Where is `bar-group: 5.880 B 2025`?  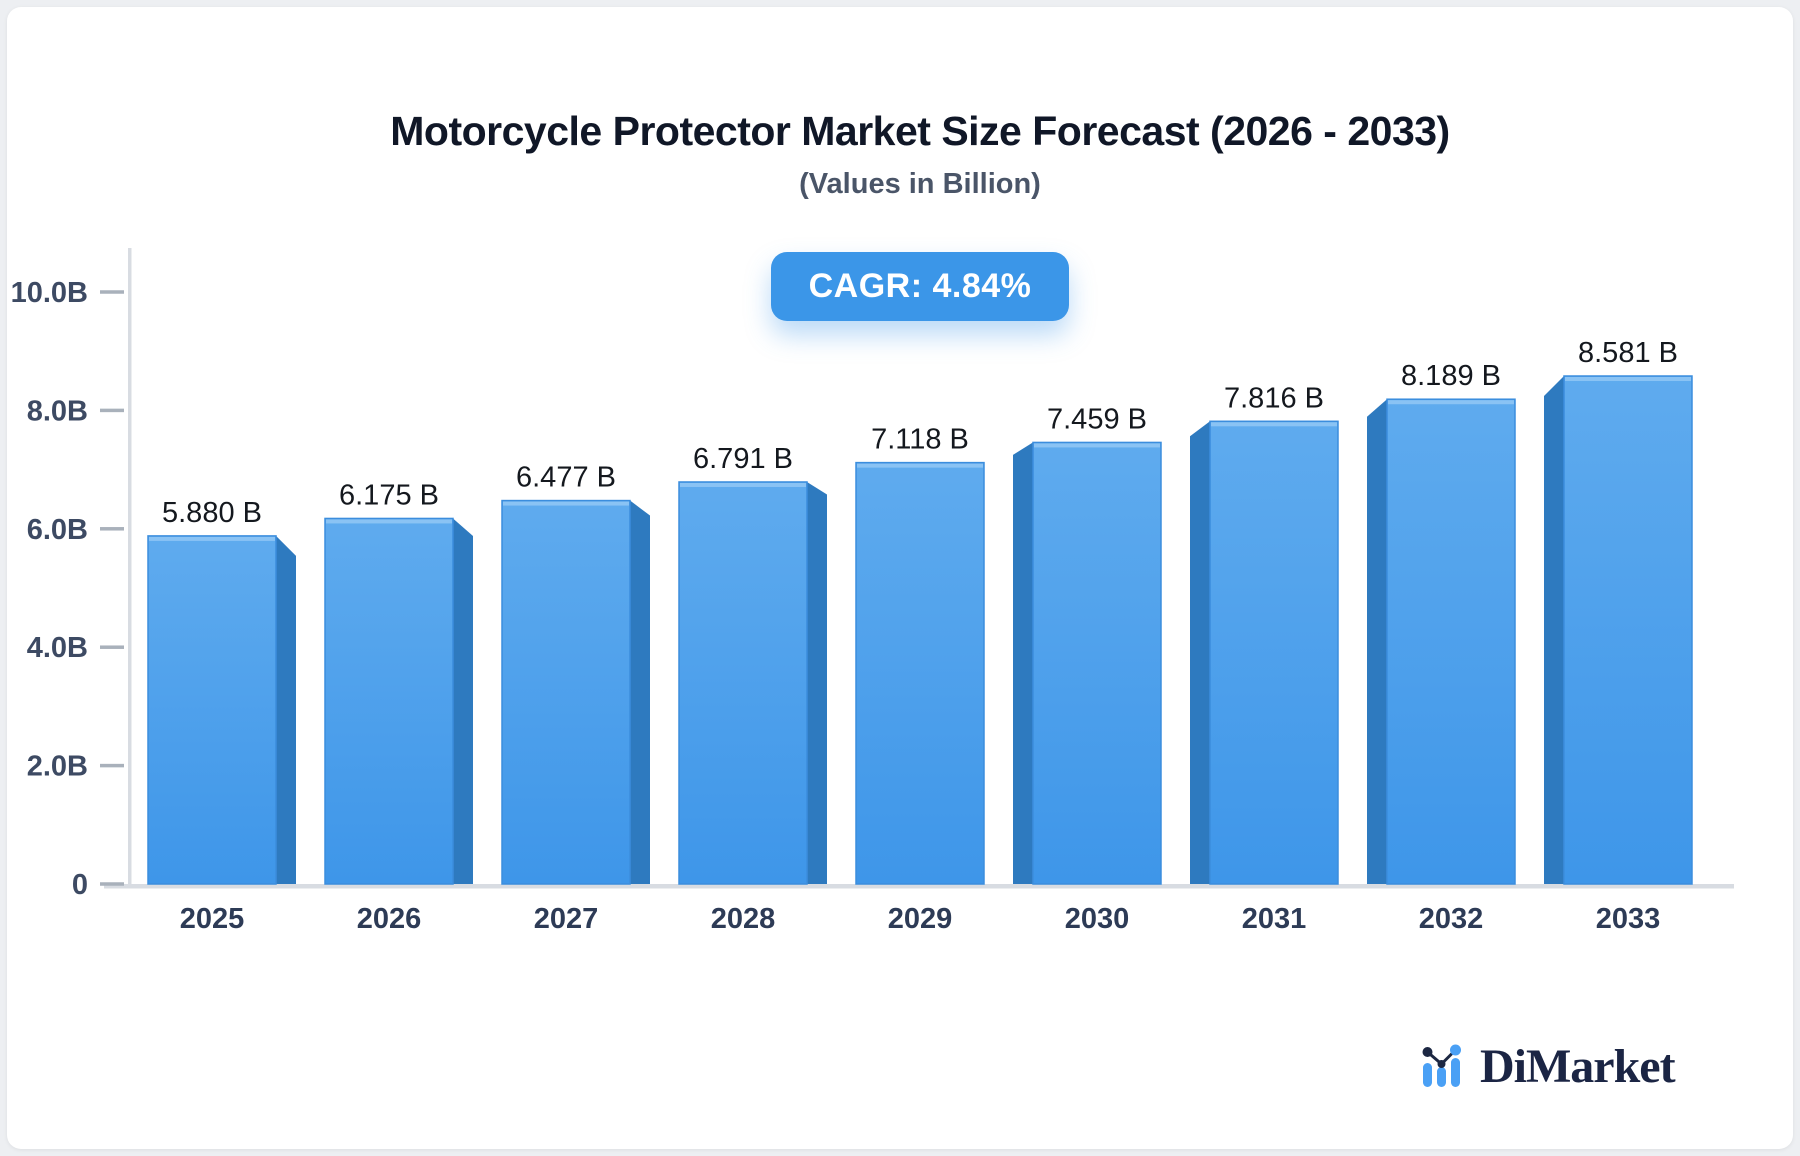 bar-group: 5.880 B 2025 is located at coordinates (221, 716).